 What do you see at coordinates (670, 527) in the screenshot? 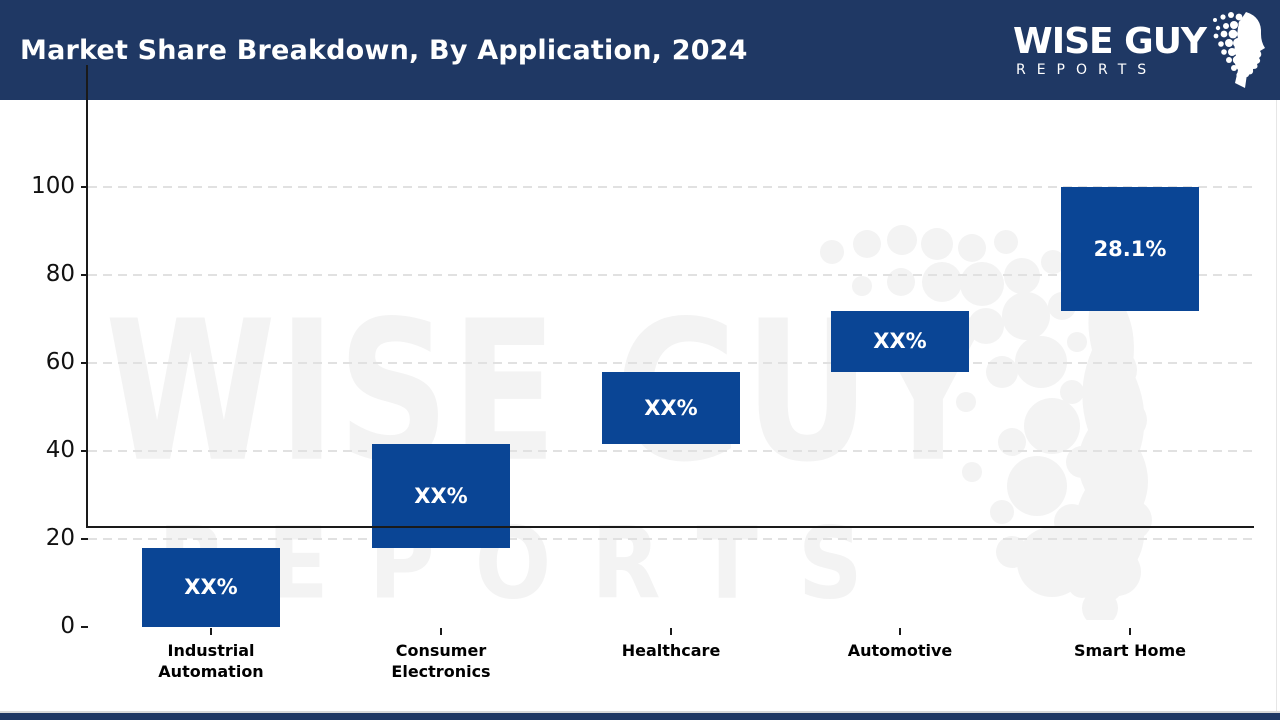
I see `x-axis-line` at bounding box center [670, 527].